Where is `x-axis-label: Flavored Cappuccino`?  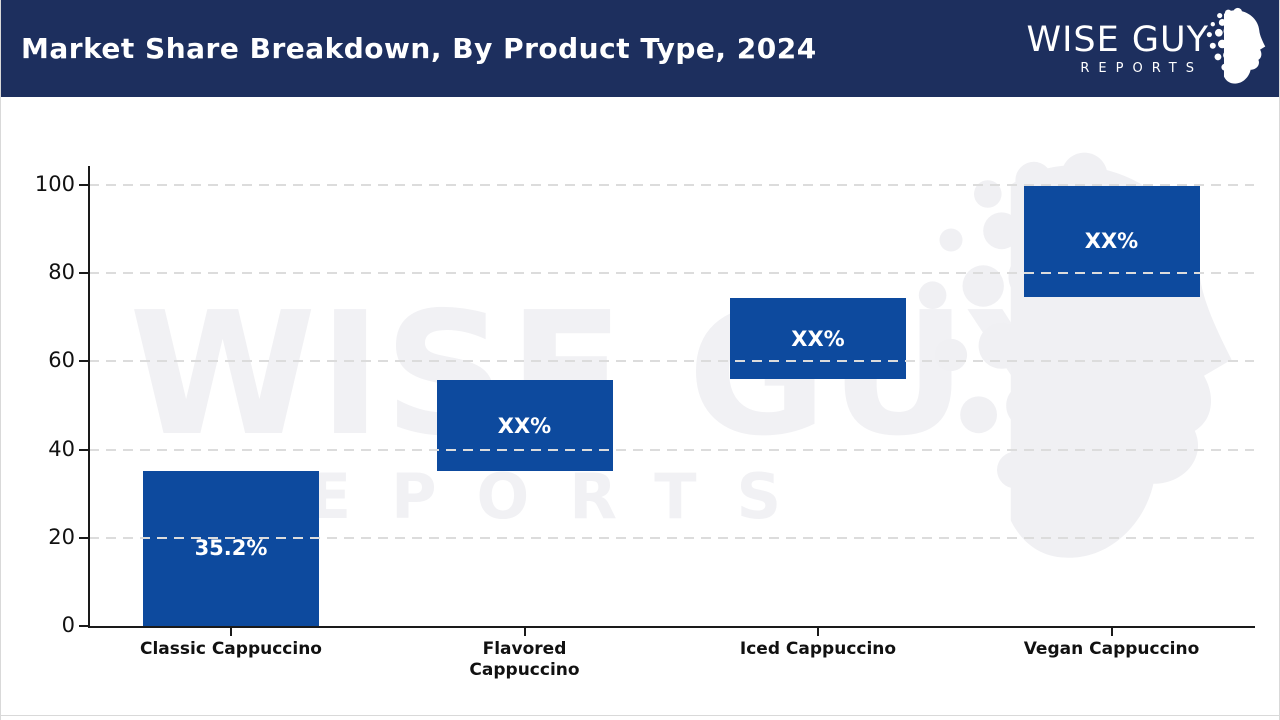 x-axis-label: Flavored Cappuccino is located at coordinates (524, 659).